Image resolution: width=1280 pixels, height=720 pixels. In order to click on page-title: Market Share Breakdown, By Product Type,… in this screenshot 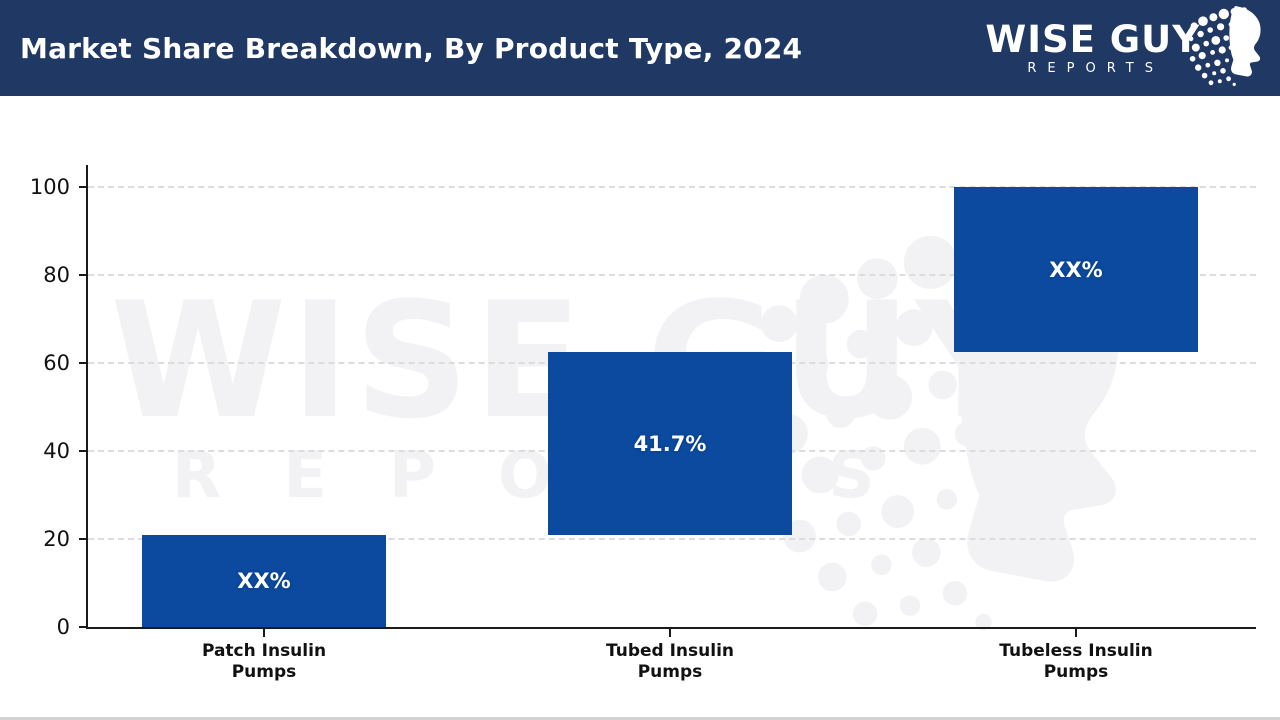, I will do `click(411, 48)`.